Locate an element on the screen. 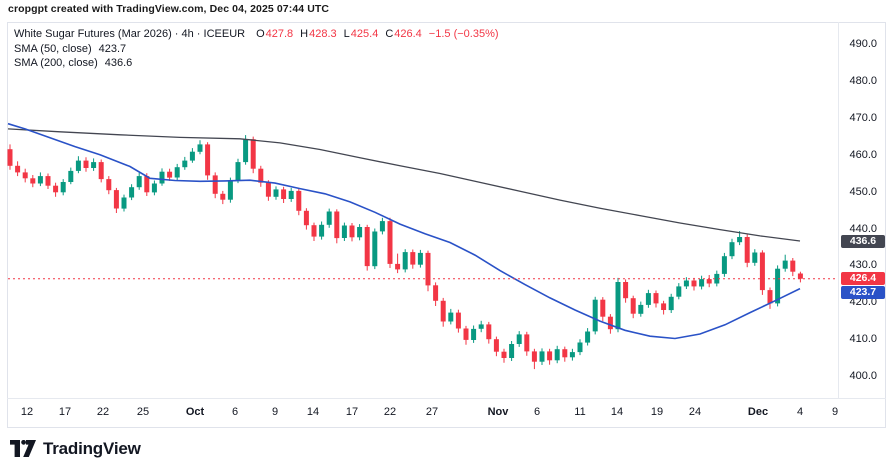 The width and height of the screenshot is (889, 469). high-label: H is located at coordinates (304, 34).